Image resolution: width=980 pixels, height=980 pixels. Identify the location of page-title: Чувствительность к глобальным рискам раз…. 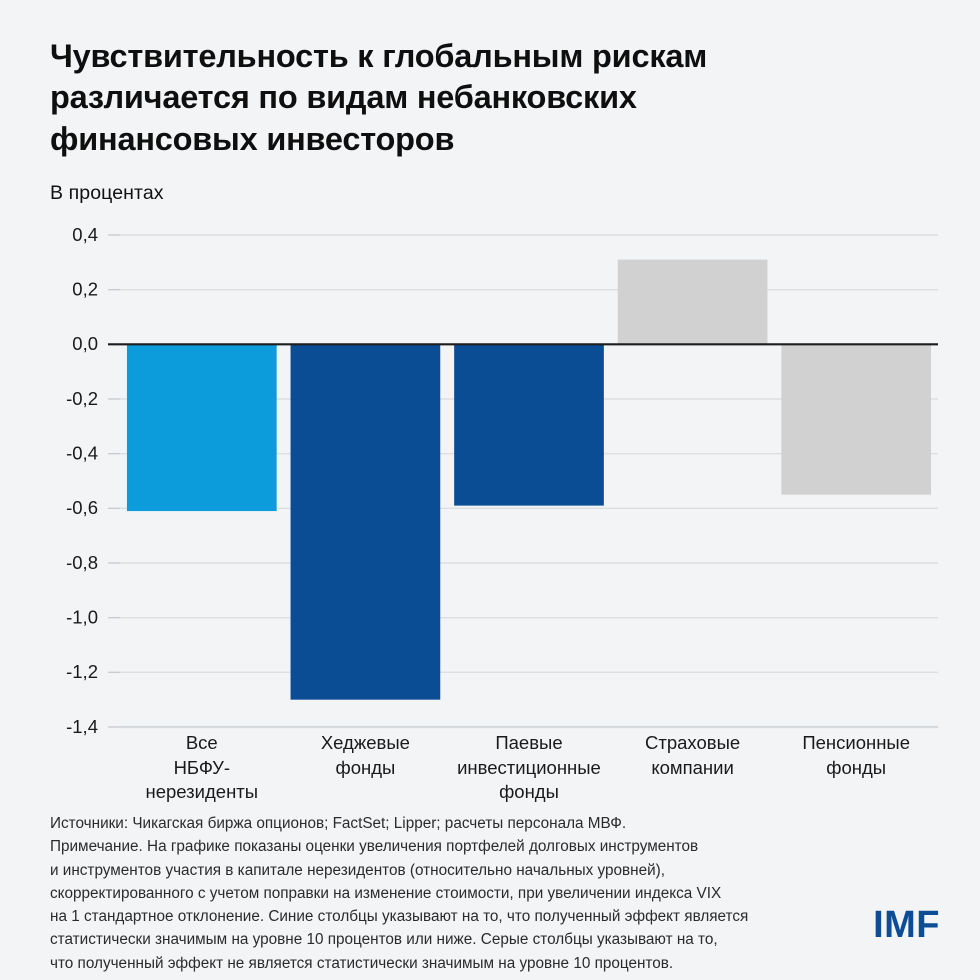
(379, 97).